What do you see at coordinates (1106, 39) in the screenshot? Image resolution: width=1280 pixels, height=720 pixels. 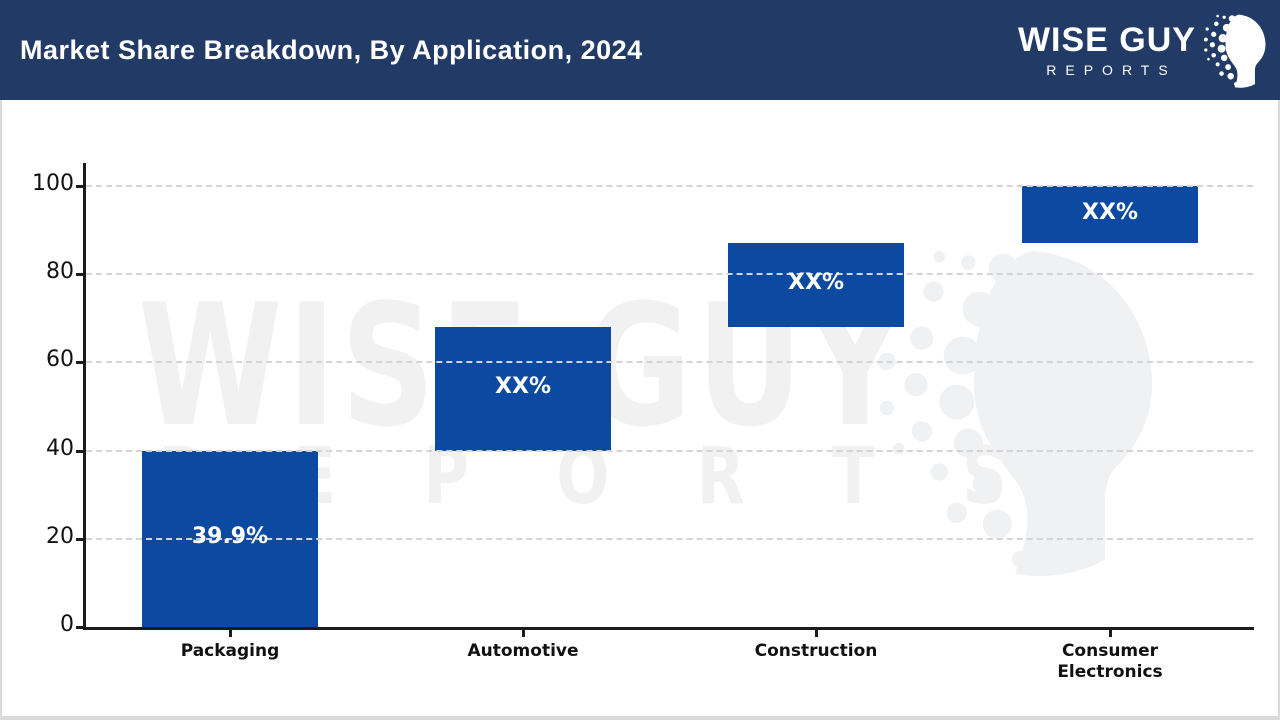 I see `logo-wordmark: WISE GUY` at bounding box center [1106, 39].